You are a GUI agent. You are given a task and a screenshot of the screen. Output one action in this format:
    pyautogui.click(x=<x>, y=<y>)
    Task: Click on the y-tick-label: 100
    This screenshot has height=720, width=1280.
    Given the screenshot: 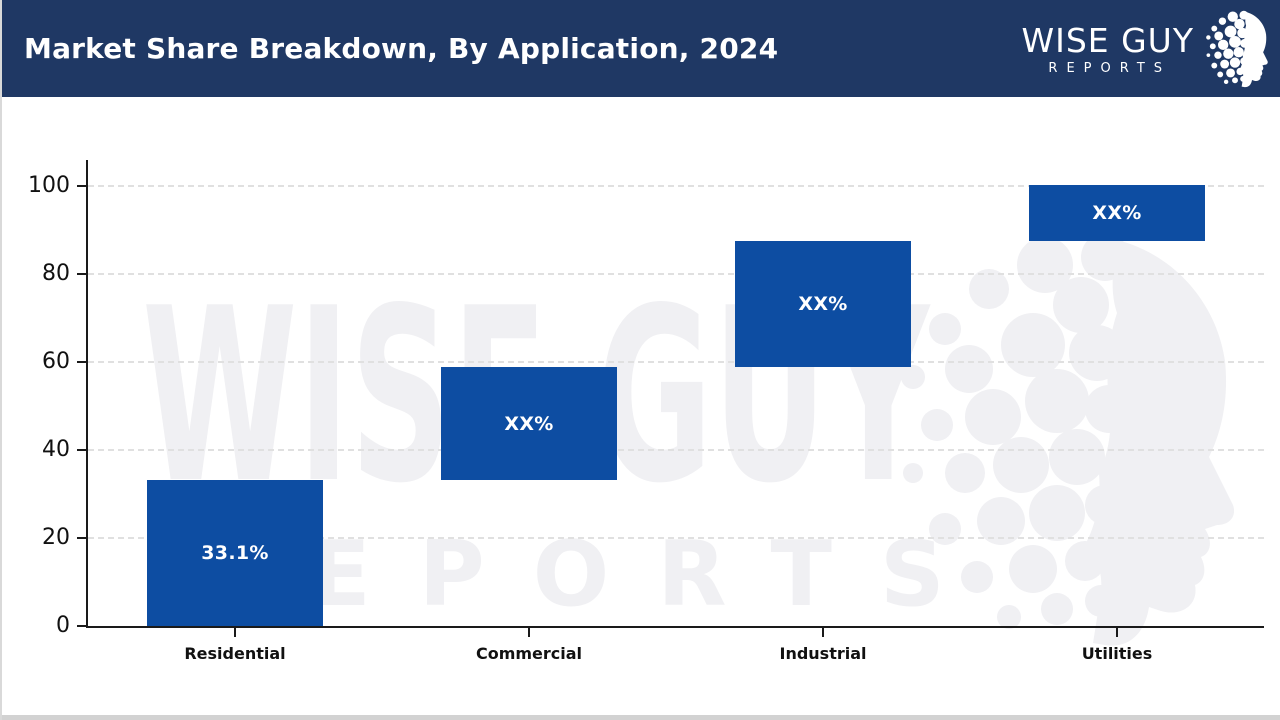 What is the action you would take?
    pyautogui.click(x=49, y=186)
    